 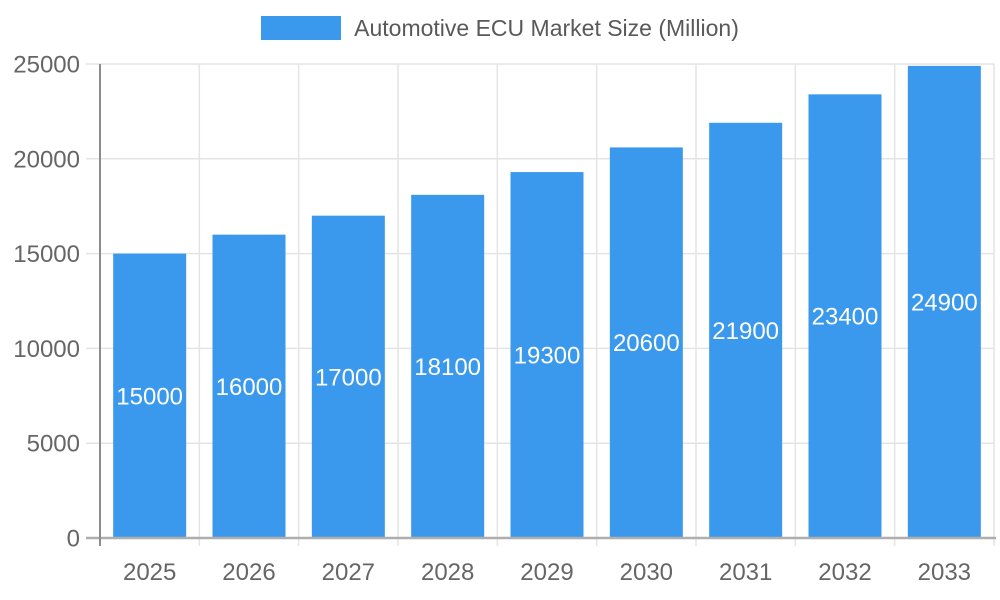 I want to click on bar-value-label: 18100, so click(x=447, y=367).